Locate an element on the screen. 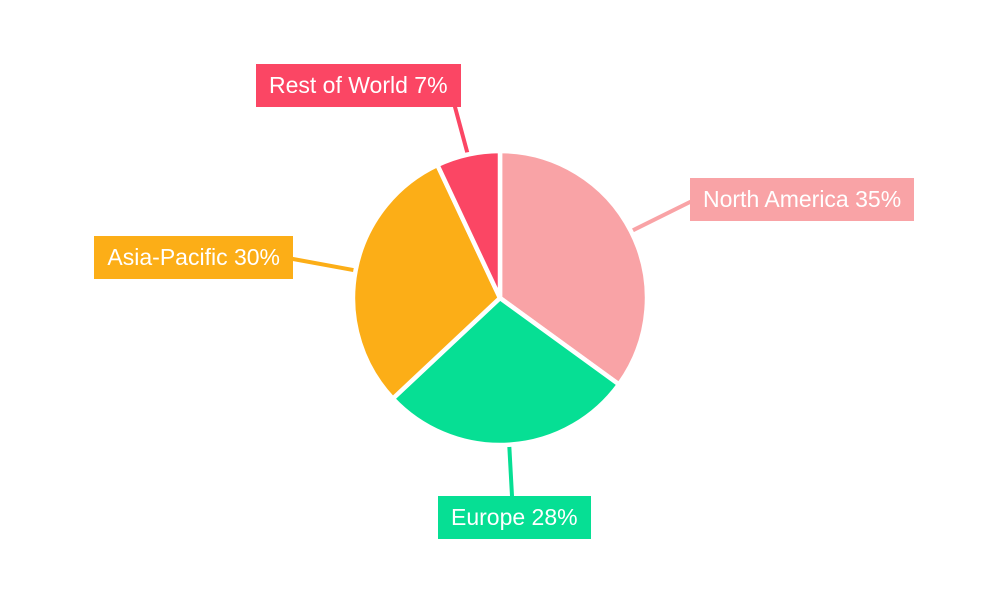 The height and width of the screenshot is (600, 1000). callout-label-europe: Europe 28% is located at coordinates (514, 517).